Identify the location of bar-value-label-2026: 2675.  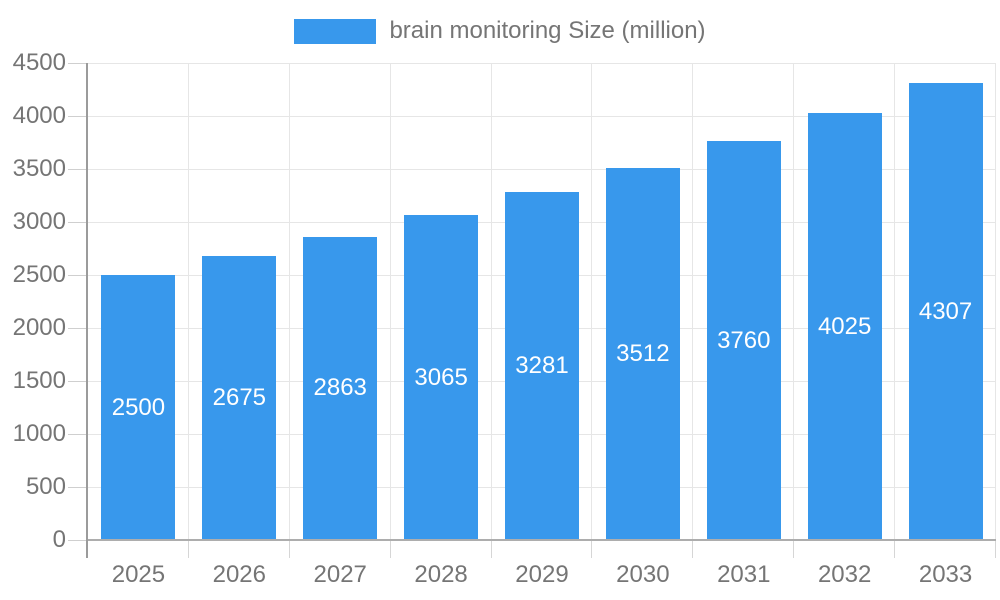
(239, 398).